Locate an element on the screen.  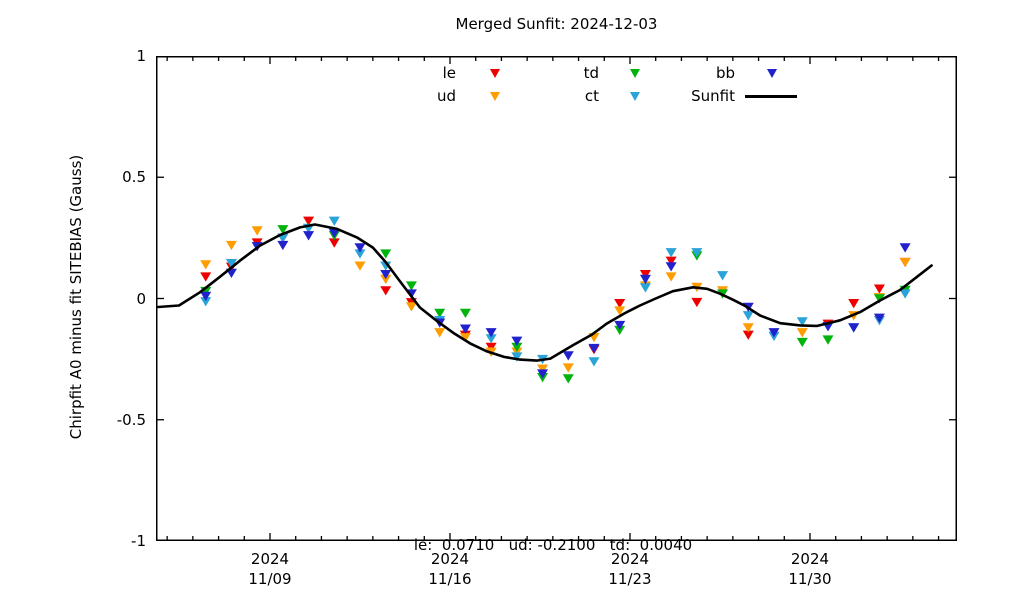
legend-label-le: le is located at coordinates (449, 73).